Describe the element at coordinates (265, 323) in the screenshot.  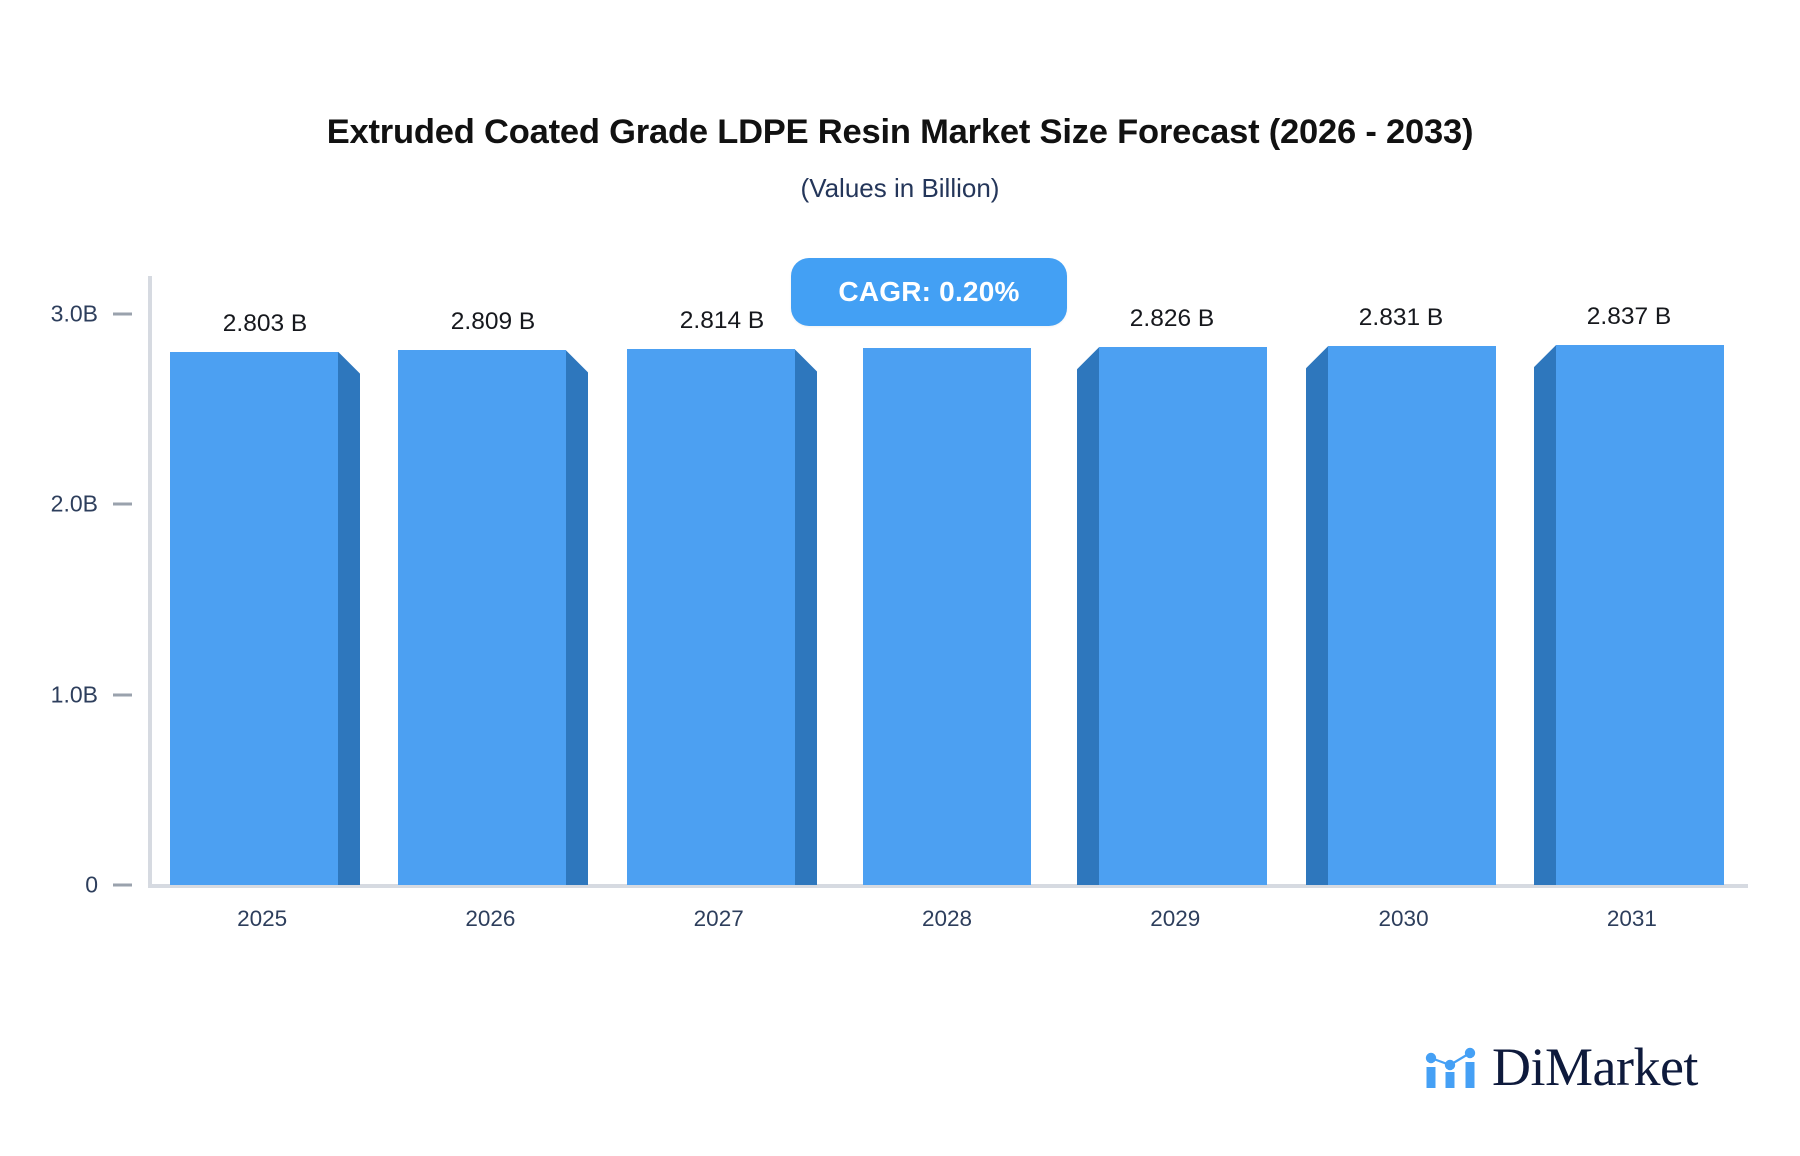
I see `bar-value-label: 2.803 B` at that location.